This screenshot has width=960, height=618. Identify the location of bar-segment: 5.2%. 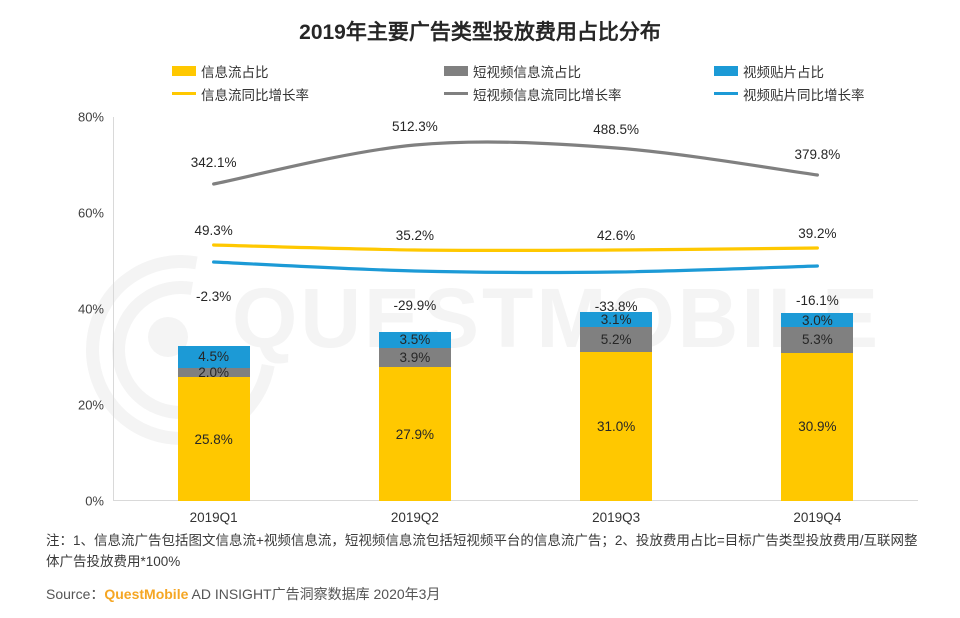
(616, 340).